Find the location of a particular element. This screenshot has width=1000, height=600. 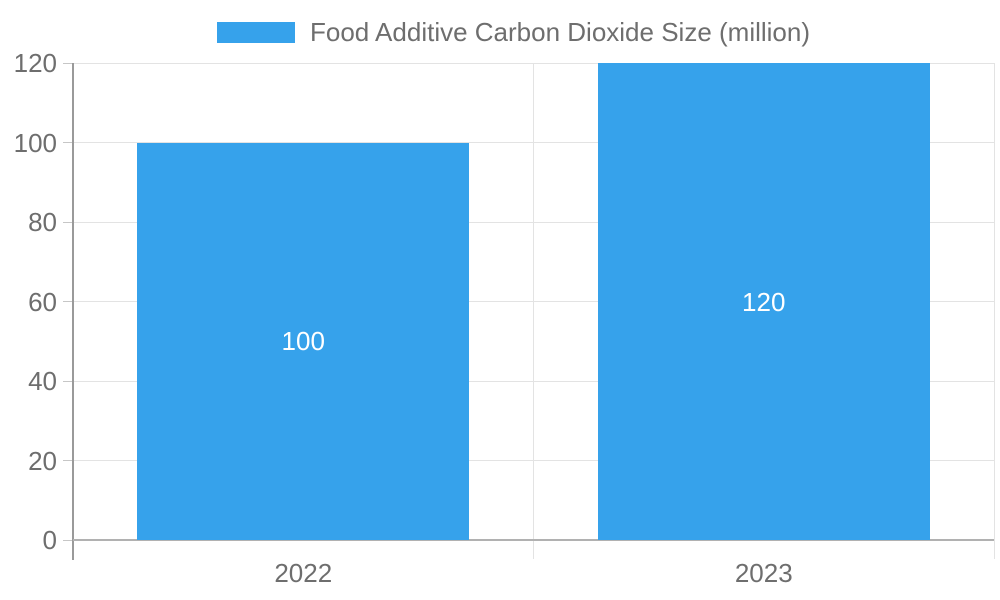

y-tick-label: 60 is located at coordinates (42, 301).